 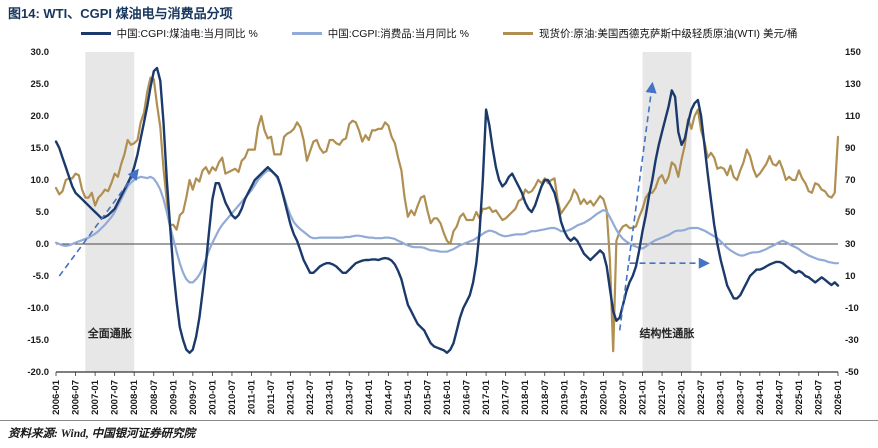 I want to click on x-axis-tick: 2012-07, so click(x=310, y=397).